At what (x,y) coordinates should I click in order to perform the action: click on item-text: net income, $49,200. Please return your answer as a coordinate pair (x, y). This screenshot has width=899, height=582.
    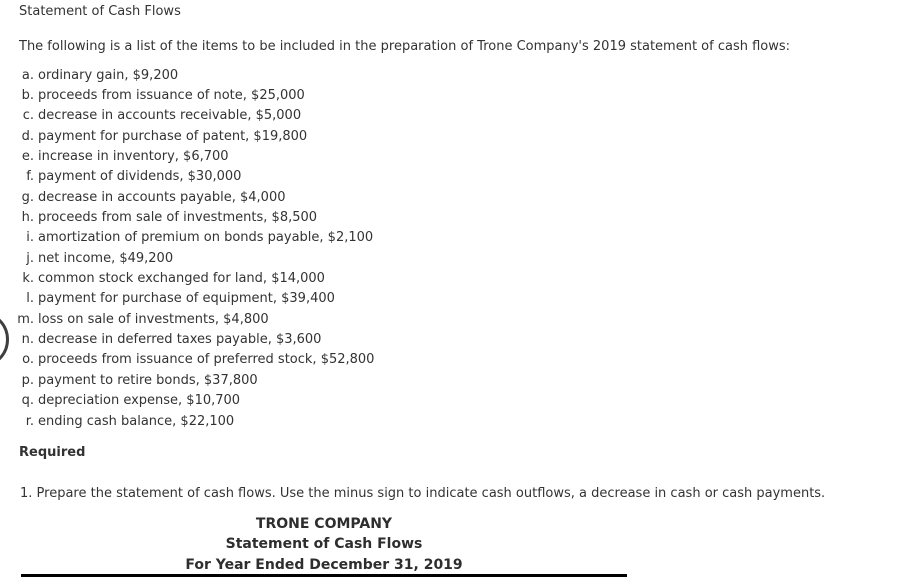
    Looking at the image, I should click on (106, 258).